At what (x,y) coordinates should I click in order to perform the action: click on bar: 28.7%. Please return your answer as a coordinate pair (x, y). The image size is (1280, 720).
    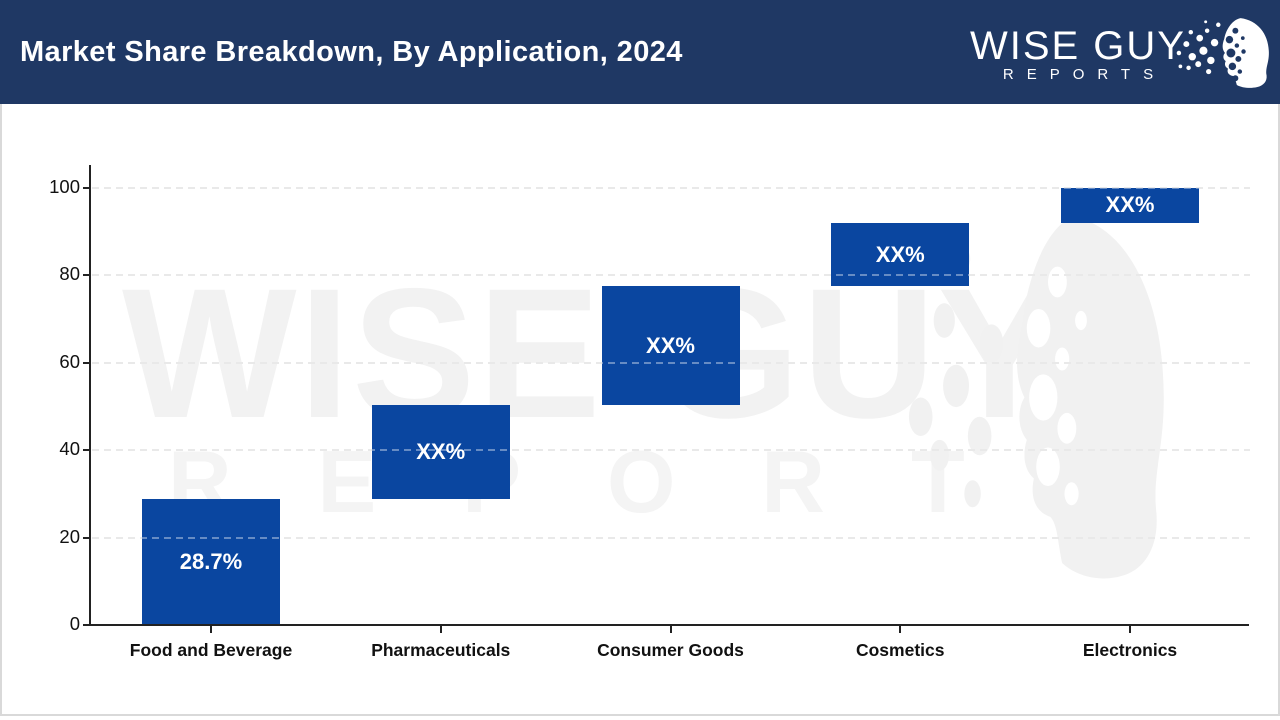
    Looking at the image, I should click on (211, 562).